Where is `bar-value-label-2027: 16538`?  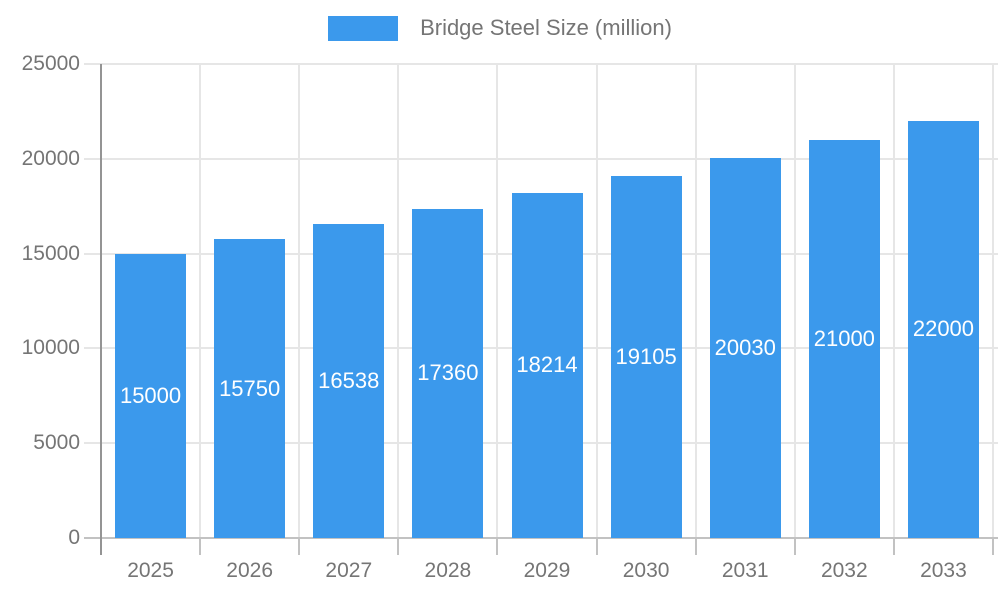
bar-value-label-2027: 16538 is located at coordinates (349, 381).